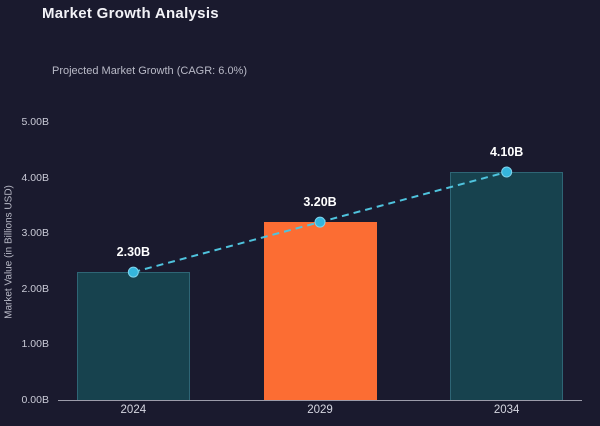  Describe the element at coordinates (507, 286) in the screenshot. I see `bar-2034` at that location.